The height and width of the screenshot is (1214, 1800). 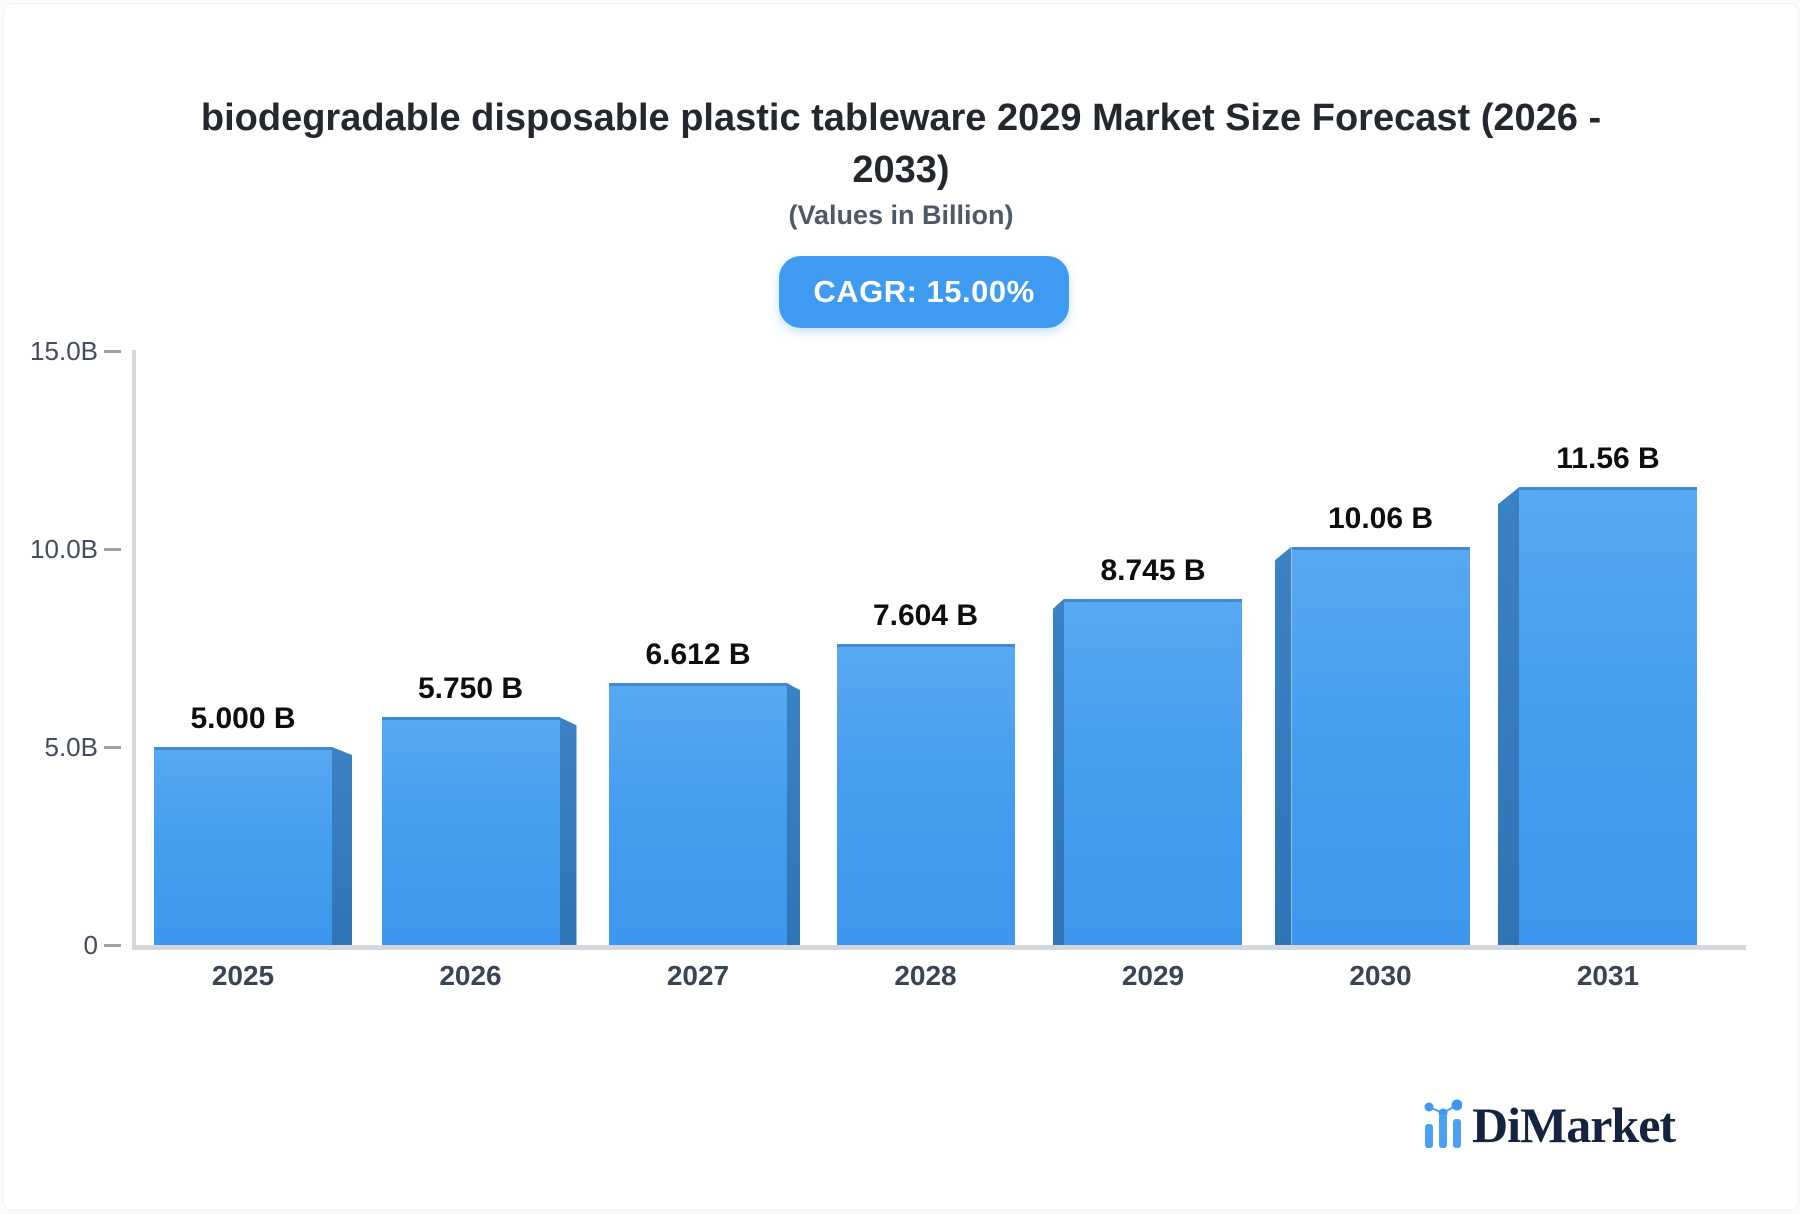 I want to click on x-axis-category-label: 2030, so click(x=1380, y=975).